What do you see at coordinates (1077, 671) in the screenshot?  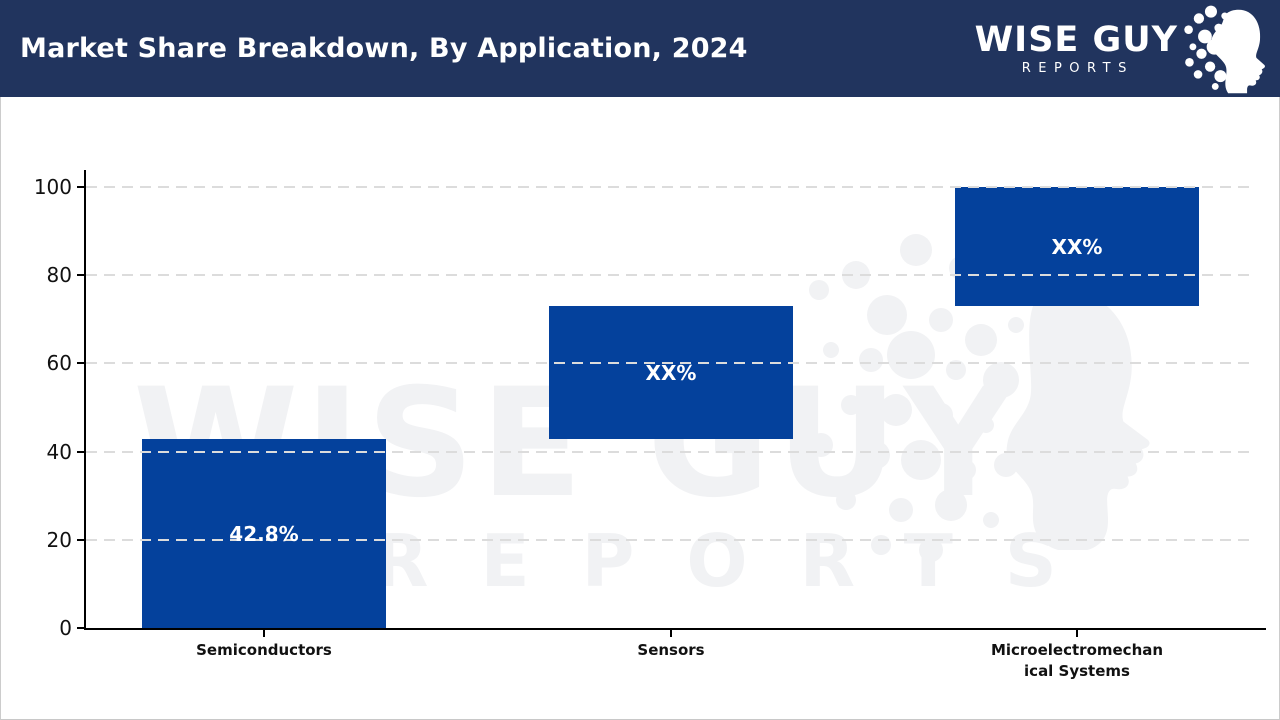 I see `x-category-label-line: ical Systems` at bounding box center [1077, 671].